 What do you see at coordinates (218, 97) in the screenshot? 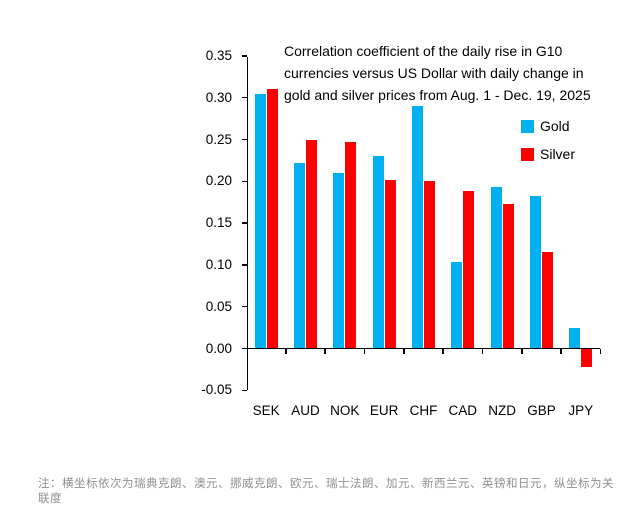
I see `y-tick-label: 0.30` at bounding box center [218, 97].